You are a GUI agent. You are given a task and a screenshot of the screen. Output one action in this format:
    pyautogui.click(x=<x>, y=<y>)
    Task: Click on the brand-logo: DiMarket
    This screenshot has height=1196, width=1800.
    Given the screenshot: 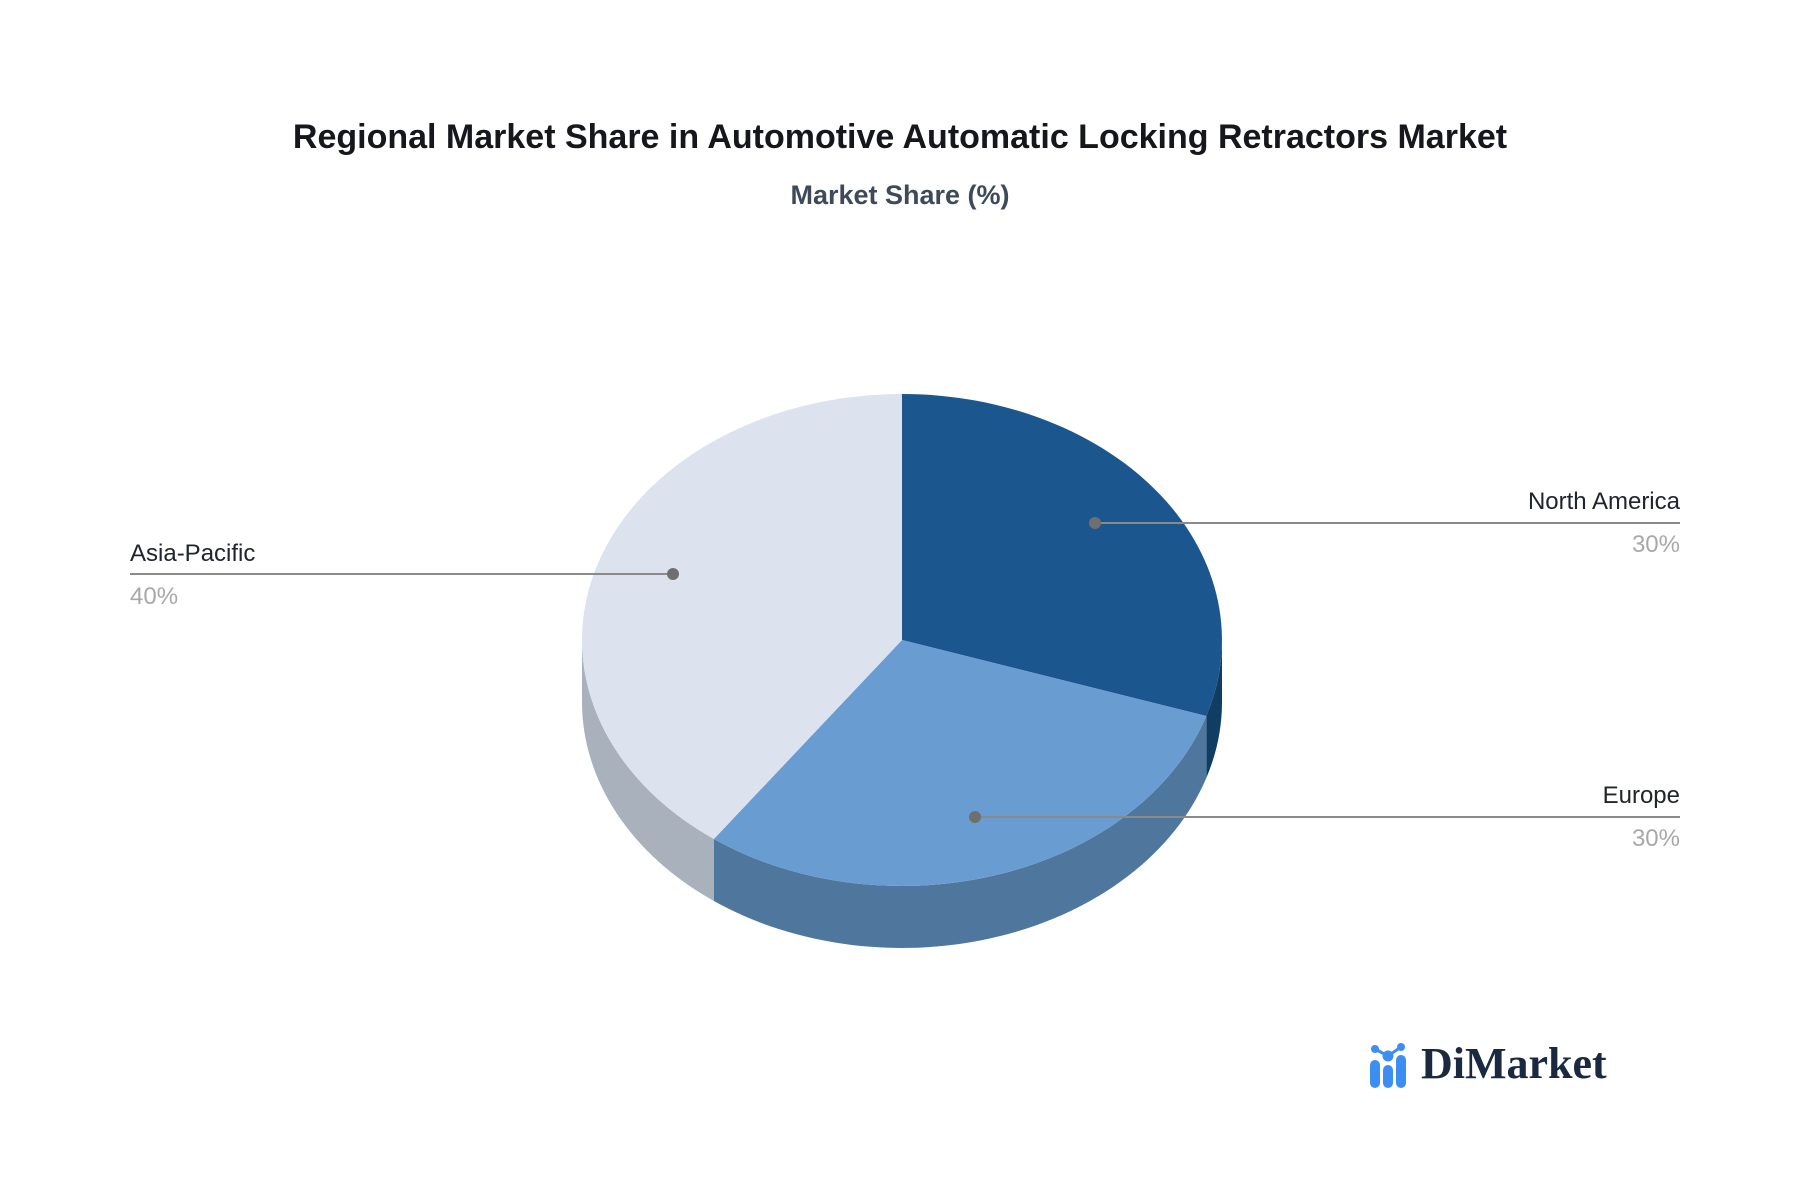 What is the action you would take?
    pyautogui.click(x=1486, y=1064)
    